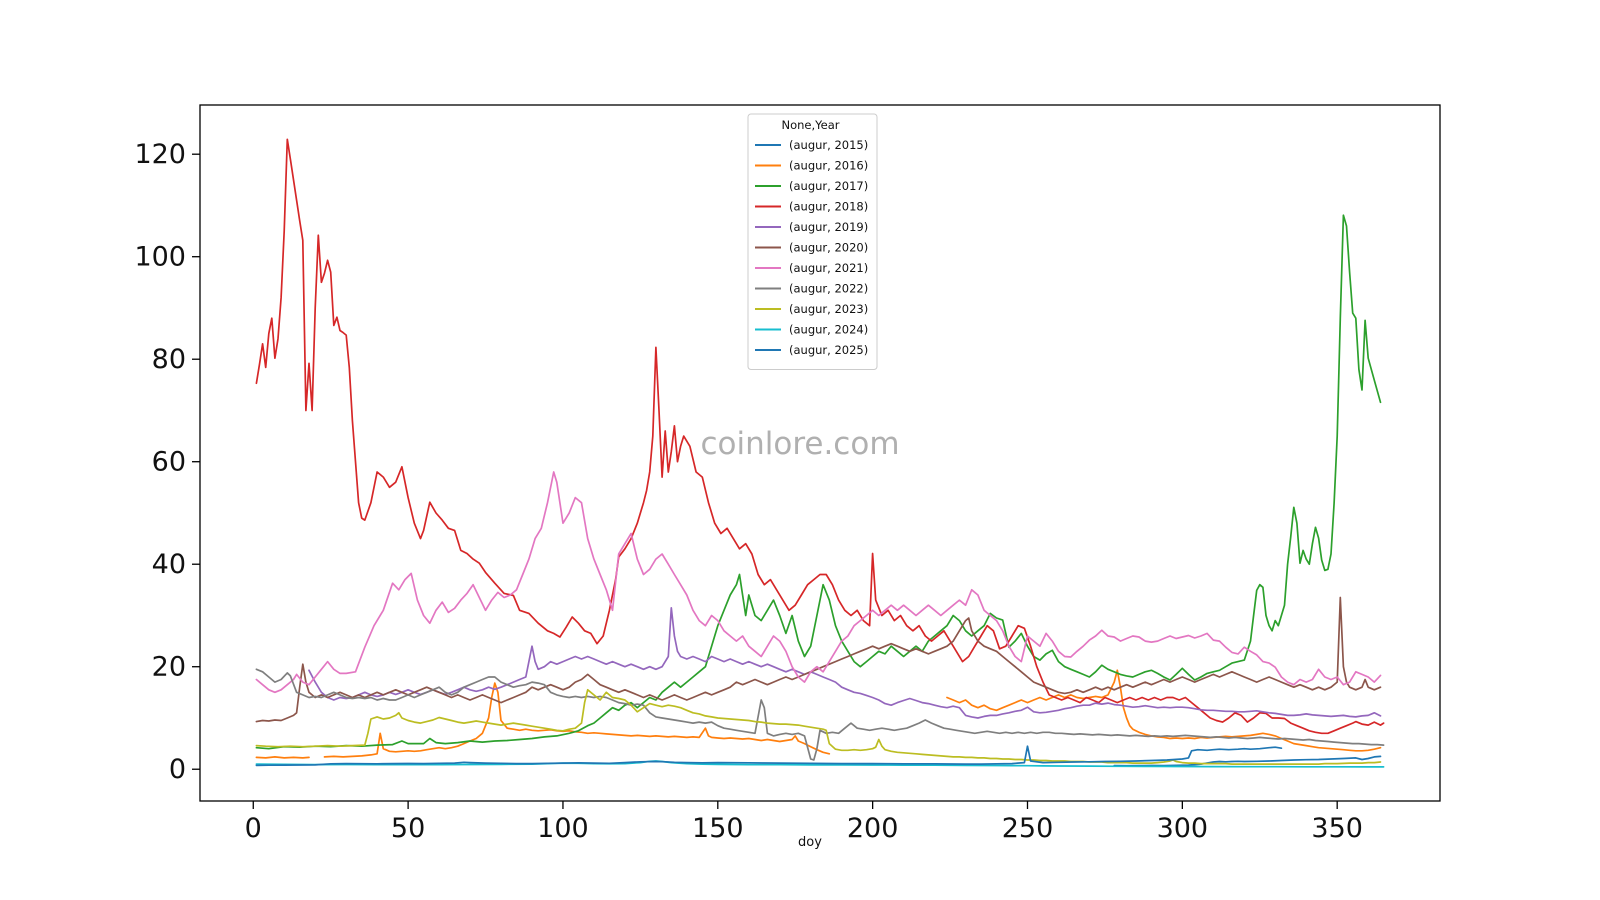 This screenshot has height=900, width=1600. I want to click on series-line-2022, so click(820, 714).